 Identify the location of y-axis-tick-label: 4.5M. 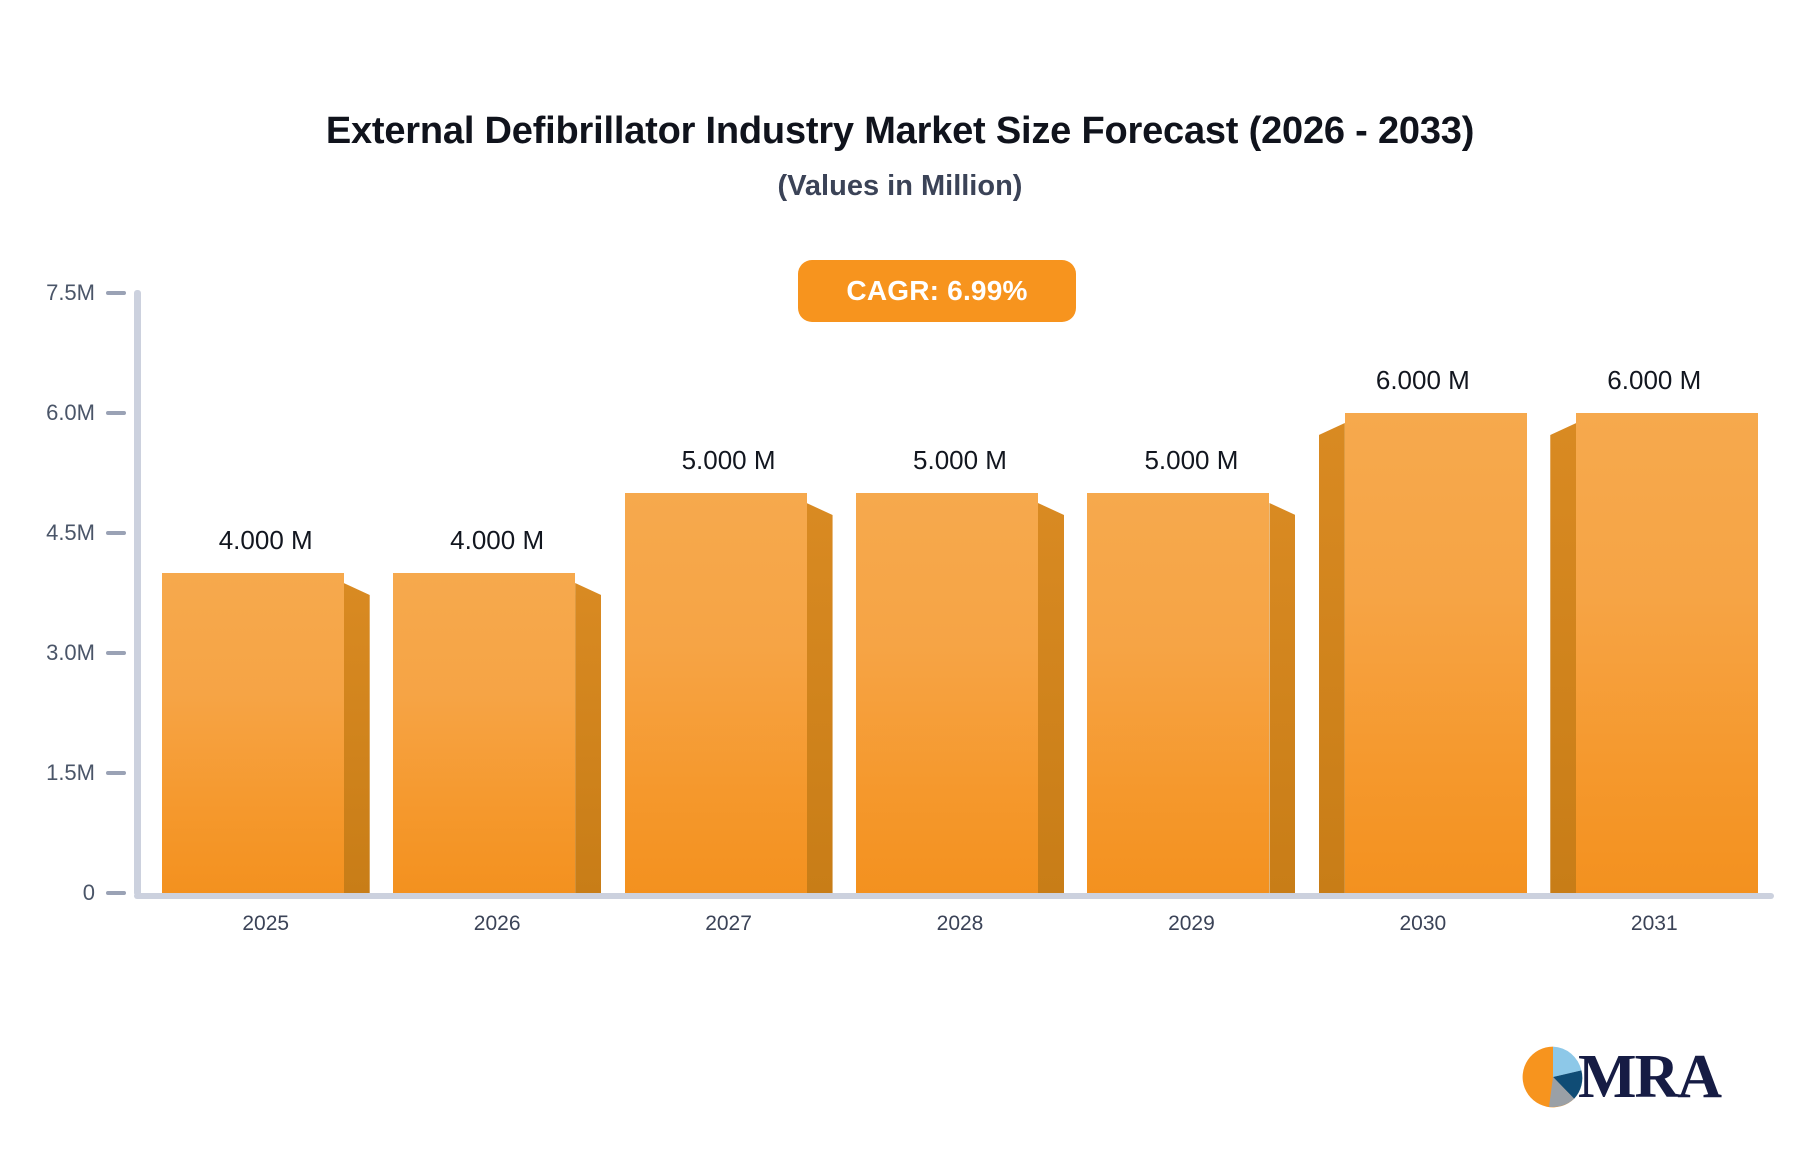
(70, 532).